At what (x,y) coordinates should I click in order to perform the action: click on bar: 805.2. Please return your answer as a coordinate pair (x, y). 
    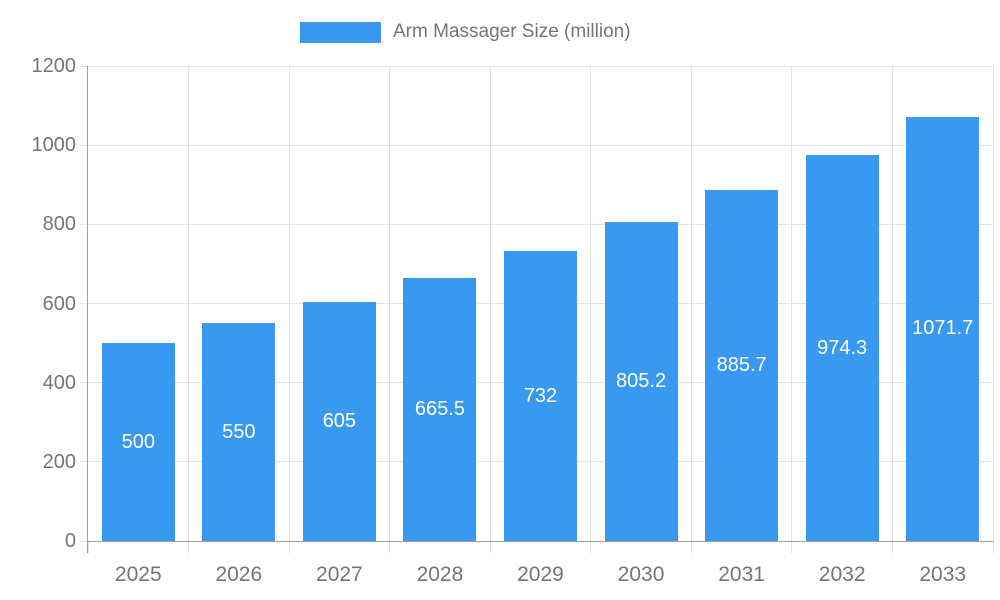
    Looking at the image, I should click on (641, 381).